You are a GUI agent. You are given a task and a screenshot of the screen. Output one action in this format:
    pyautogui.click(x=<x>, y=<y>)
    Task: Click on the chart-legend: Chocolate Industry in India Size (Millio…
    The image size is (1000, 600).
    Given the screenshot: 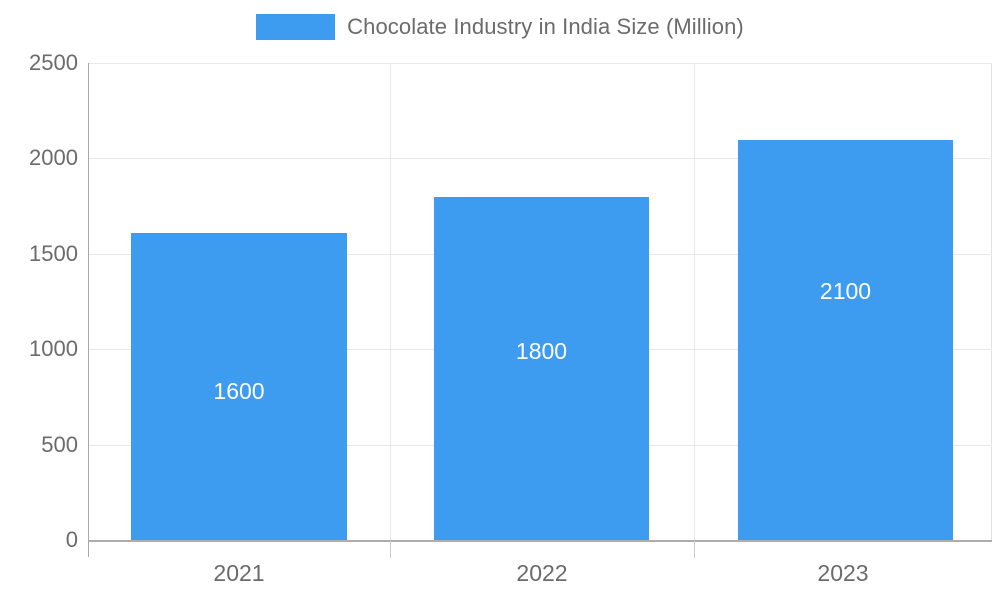 What is the action you would take?
    pyautogui.click(x=500, y=27)
    